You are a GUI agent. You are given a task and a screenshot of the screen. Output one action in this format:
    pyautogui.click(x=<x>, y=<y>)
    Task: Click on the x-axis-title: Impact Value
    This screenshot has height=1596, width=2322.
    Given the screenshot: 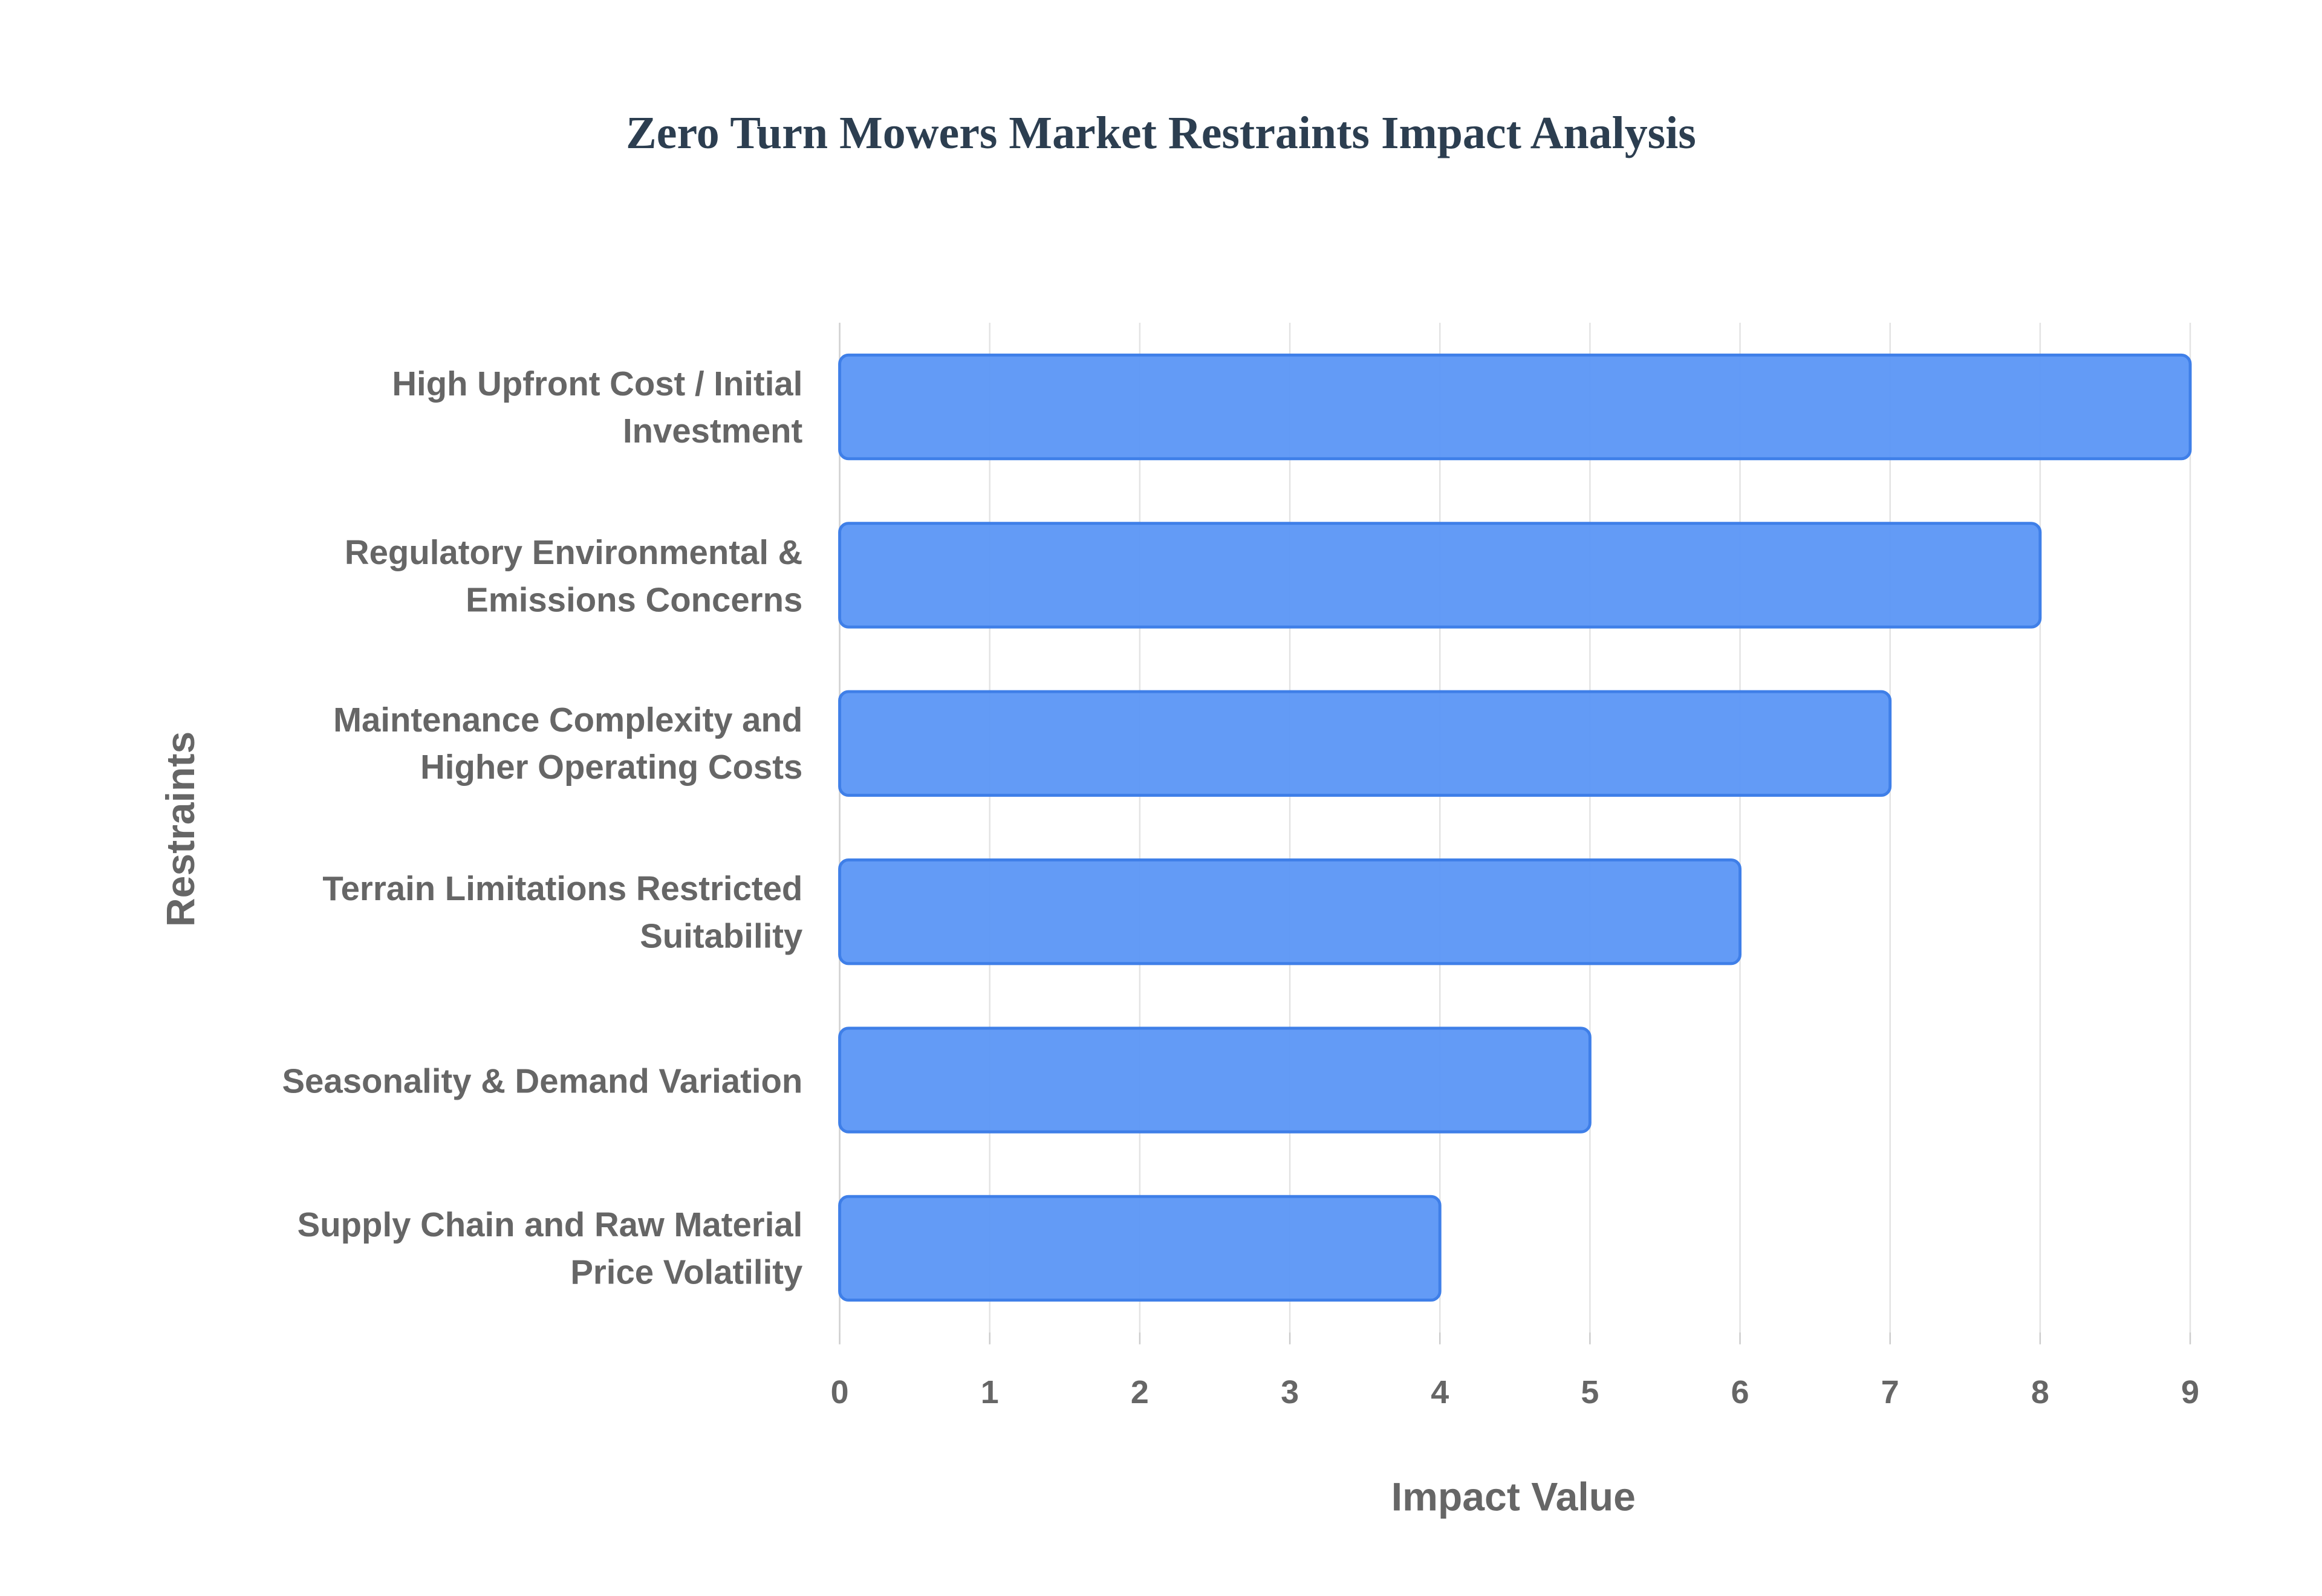 What is the action you would take?
    pyautogui.click(x=1513, y=1496)
    